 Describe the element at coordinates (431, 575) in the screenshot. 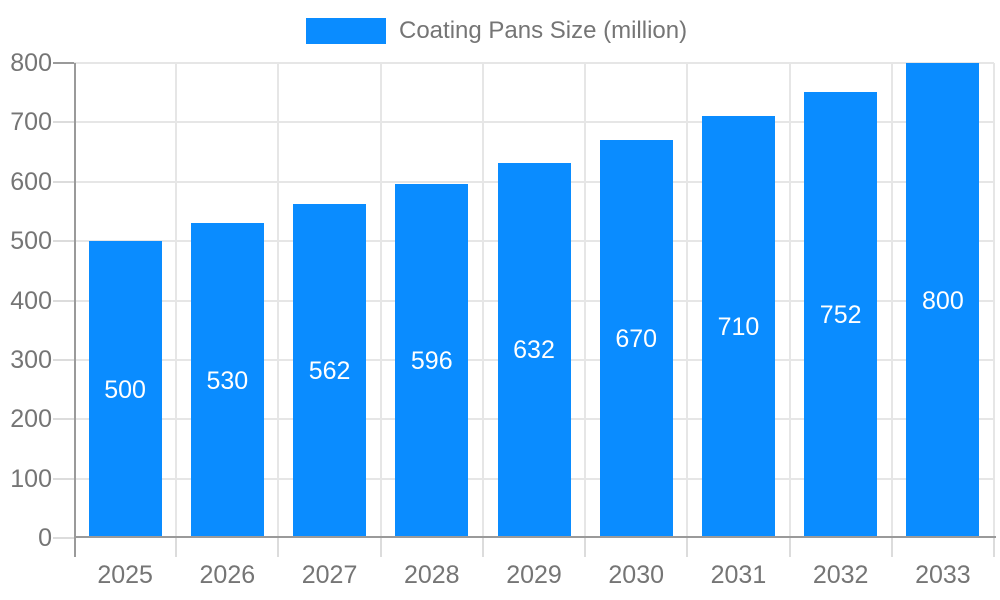

I see `x-axis-label: 2028` at that location.